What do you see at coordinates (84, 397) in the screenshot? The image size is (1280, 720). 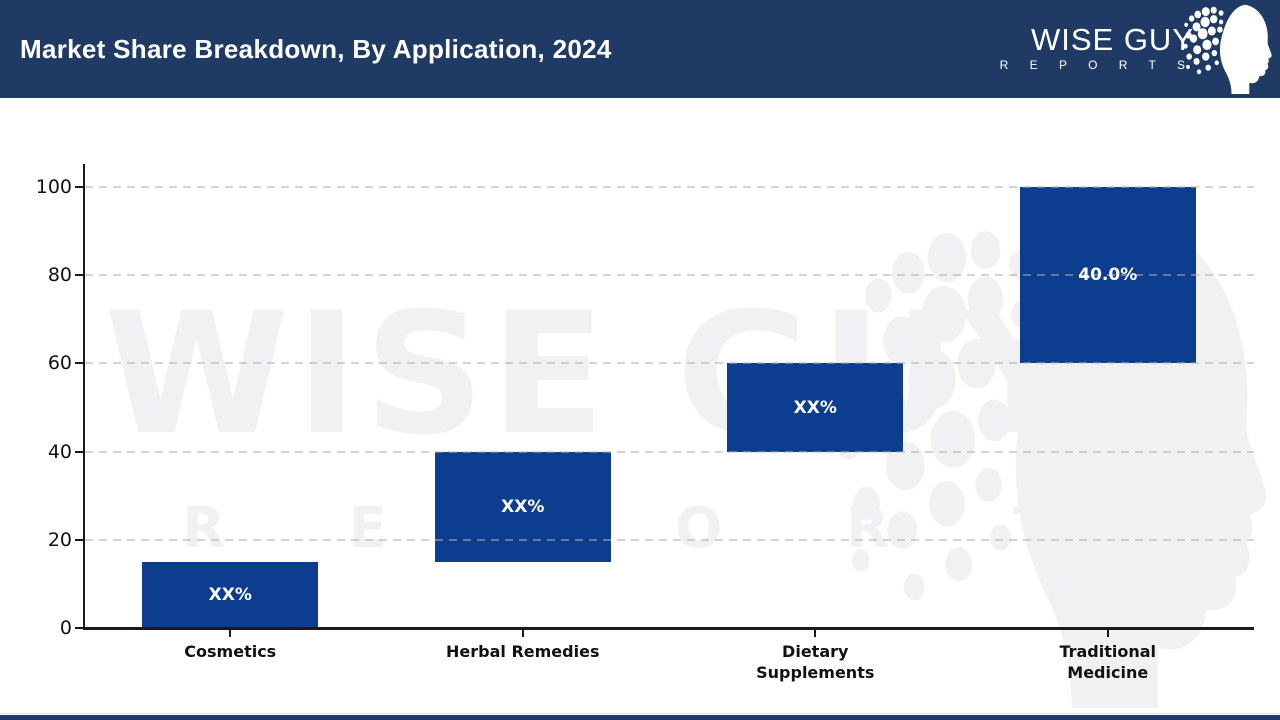 I see `y-axis-line` at bounding box center [84, 397].